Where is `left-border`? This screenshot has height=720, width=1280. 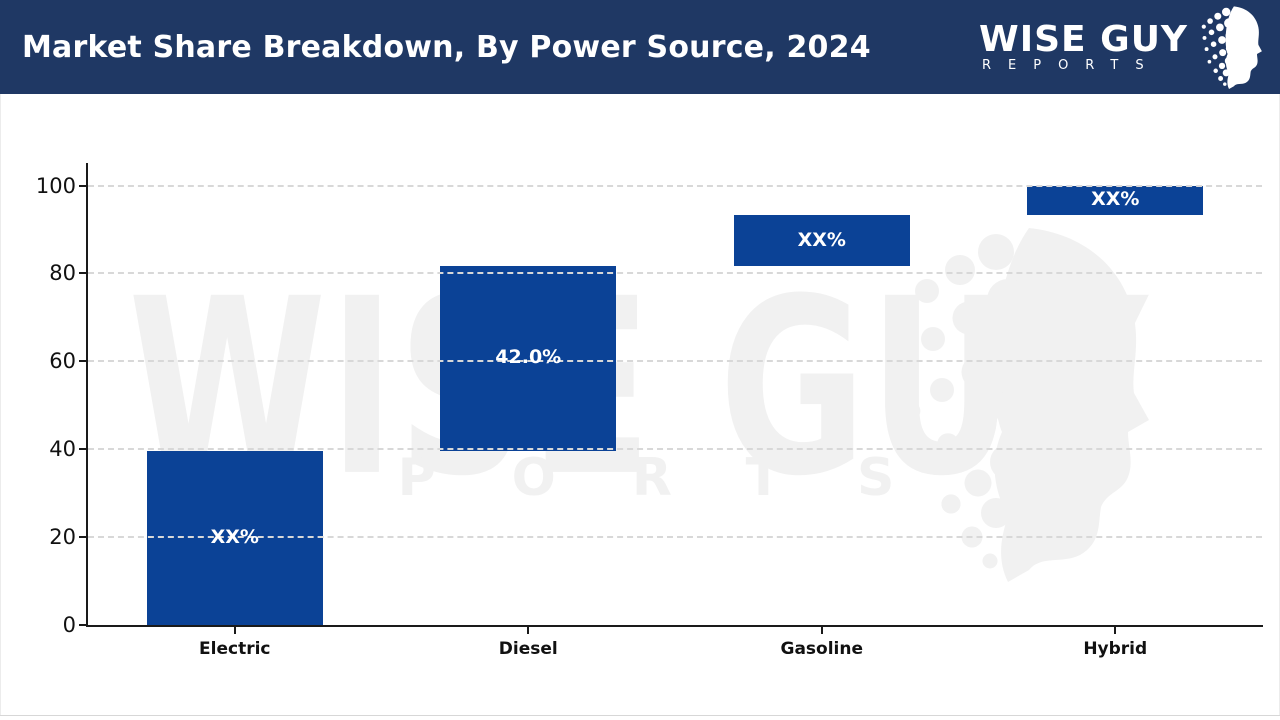 left-border is located at coordinates (0, 405).